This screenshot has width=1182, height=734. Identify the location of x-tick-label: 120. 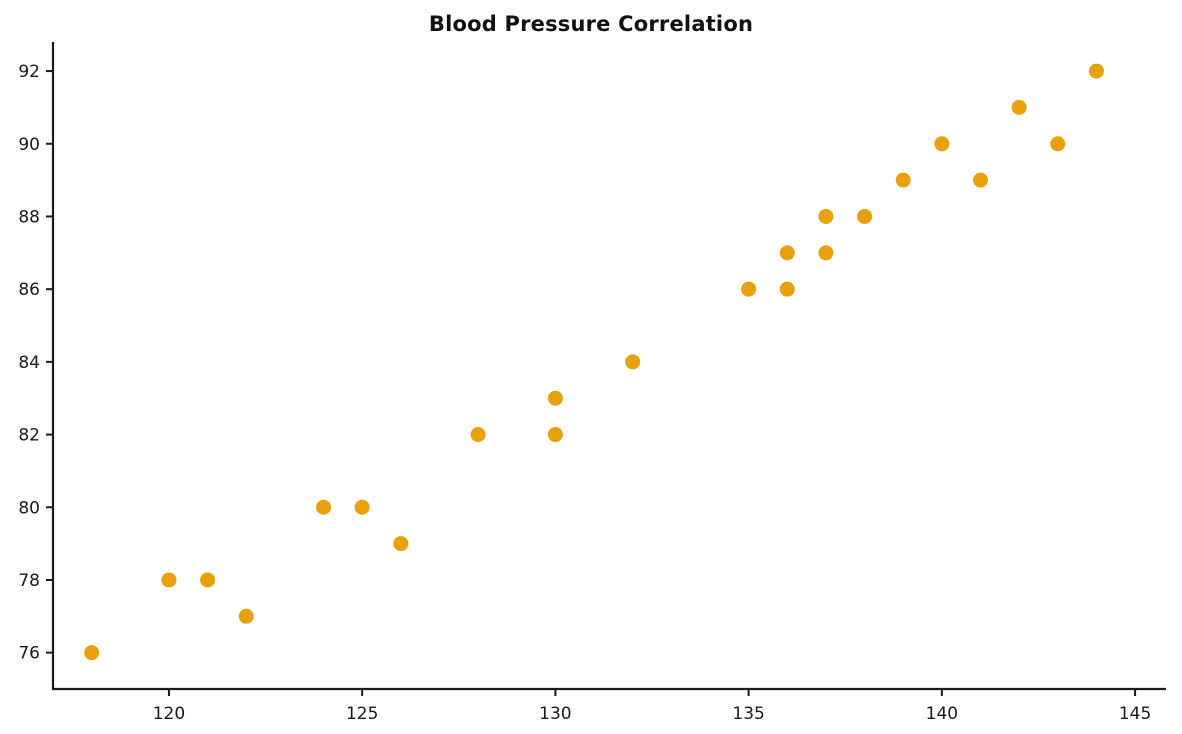
(169, 714).